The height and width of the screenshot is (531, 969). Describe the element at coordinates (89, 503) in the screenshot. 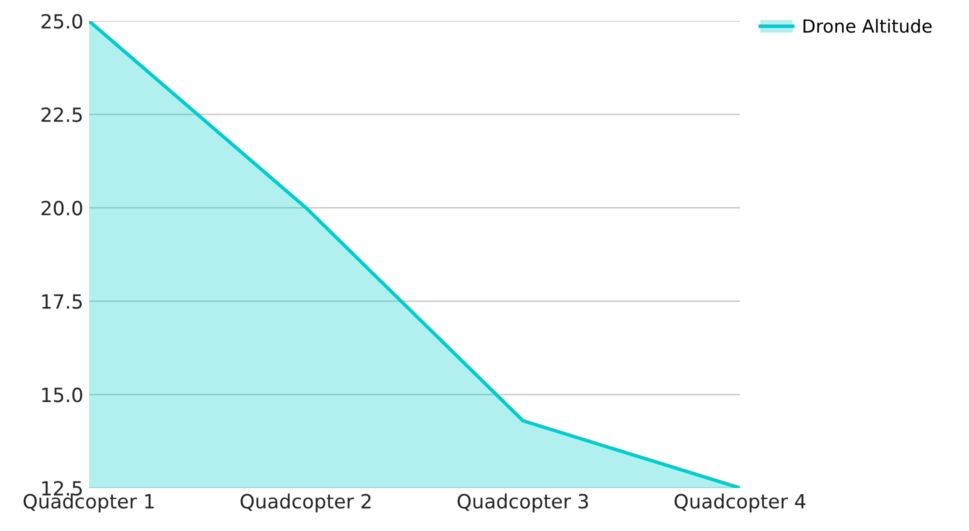

I see `x-tick-label: Quadcopter 1` at that location.